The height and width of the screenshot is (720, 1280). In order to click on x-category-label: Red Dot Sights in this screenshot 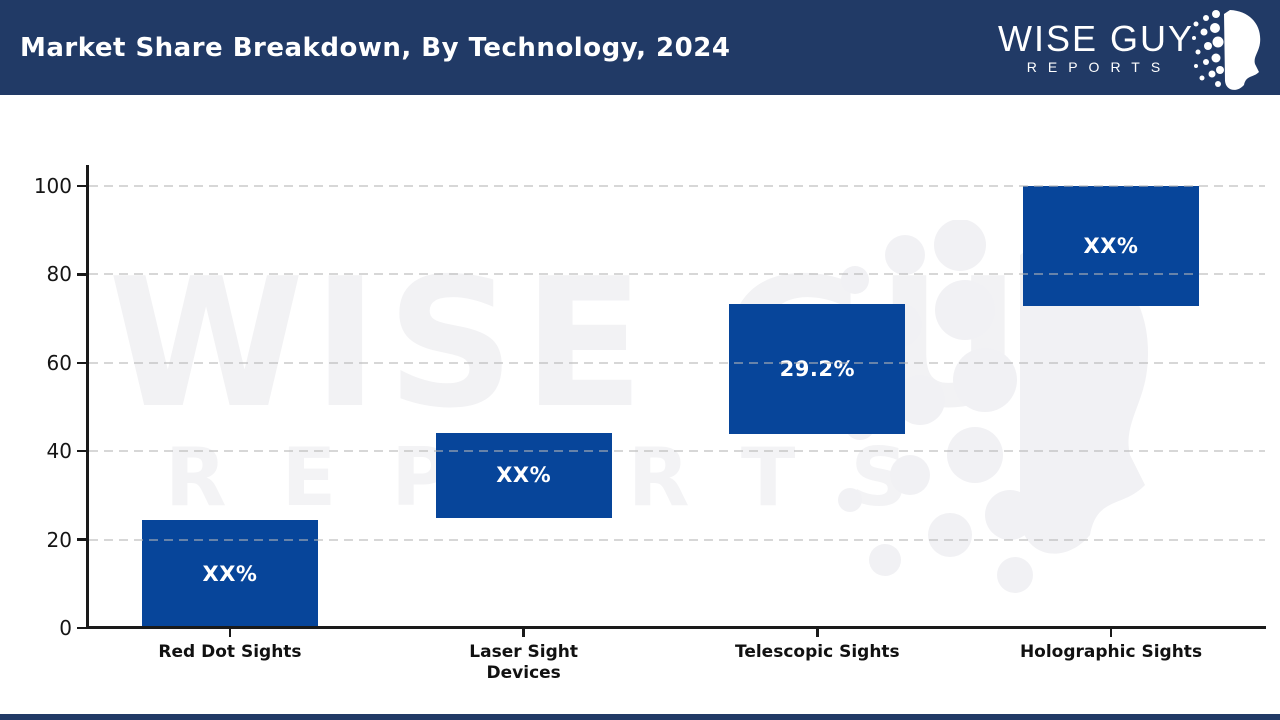, I will do `click(230, 652)`.